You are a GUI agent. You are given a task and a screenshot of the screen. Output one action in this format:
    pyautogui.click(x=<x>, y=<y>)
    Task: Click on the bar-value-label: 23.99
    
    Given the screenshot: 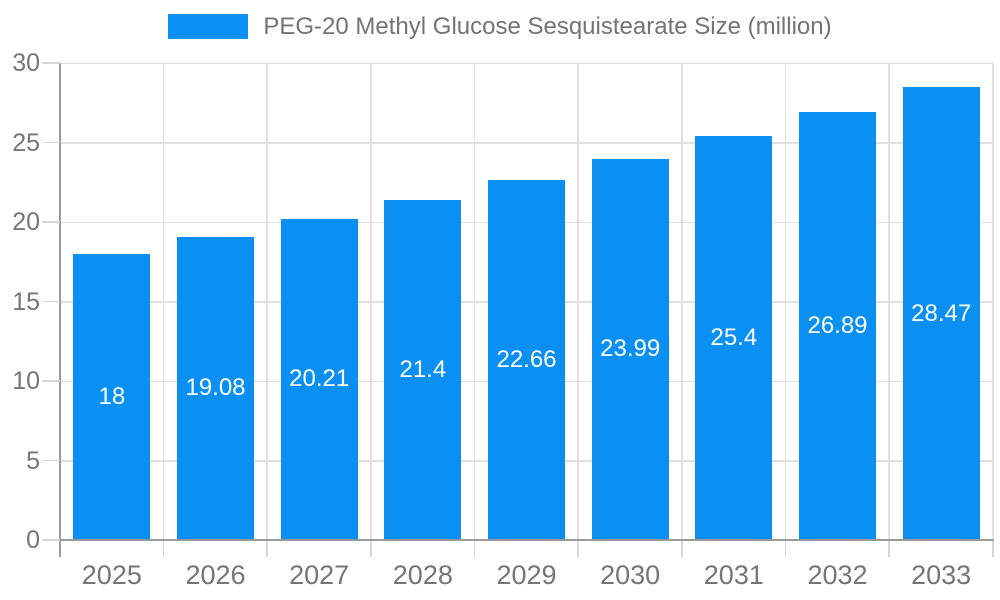 What is the action you would take?
    pyautogui.click(x=630, y=349)
    